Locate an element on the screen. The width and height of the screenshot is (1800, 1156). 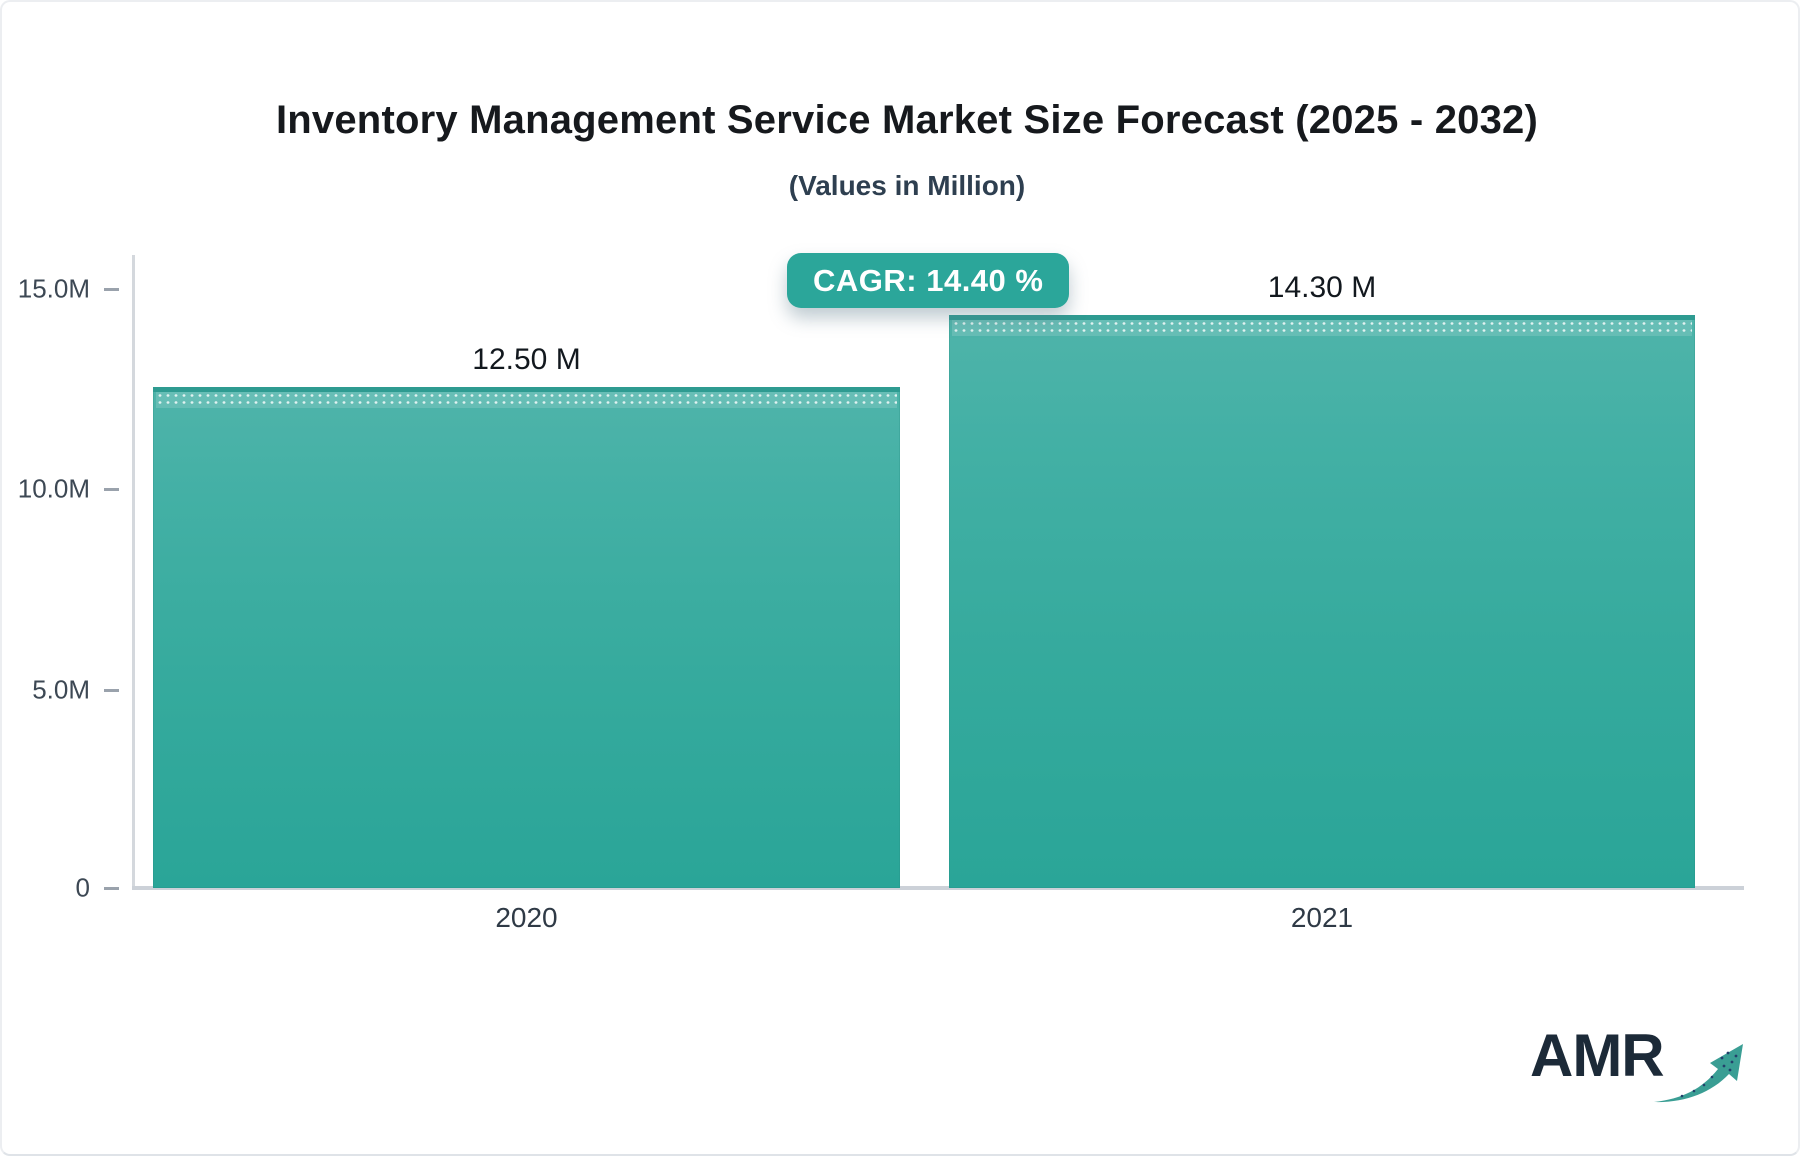
y-tick-label: 0 is located at coordinates (82, 887).